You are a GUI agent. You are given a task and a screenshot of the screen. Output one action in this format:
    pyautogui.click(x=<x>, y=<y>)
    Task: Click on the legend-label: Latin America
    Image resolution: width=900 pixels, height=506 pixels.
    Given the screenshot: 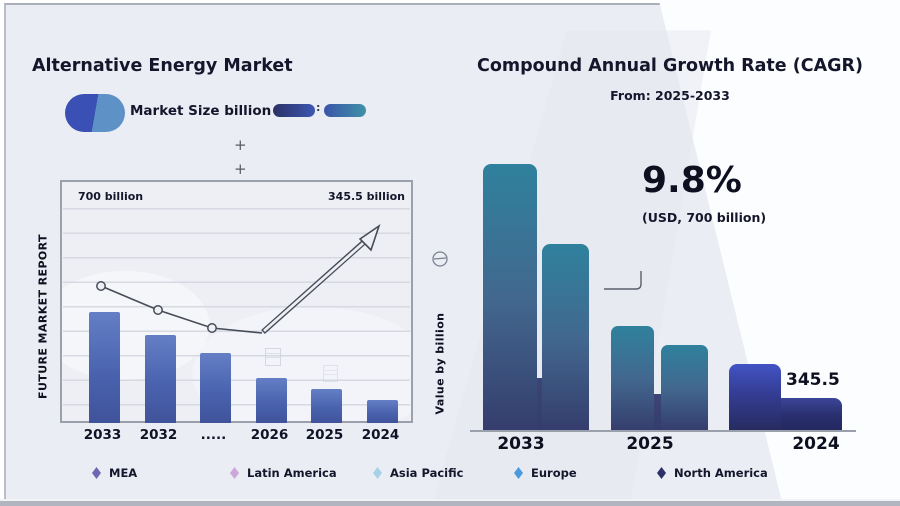 What is the action you would take?
    pyautogui.click(x=292, y=473)
    